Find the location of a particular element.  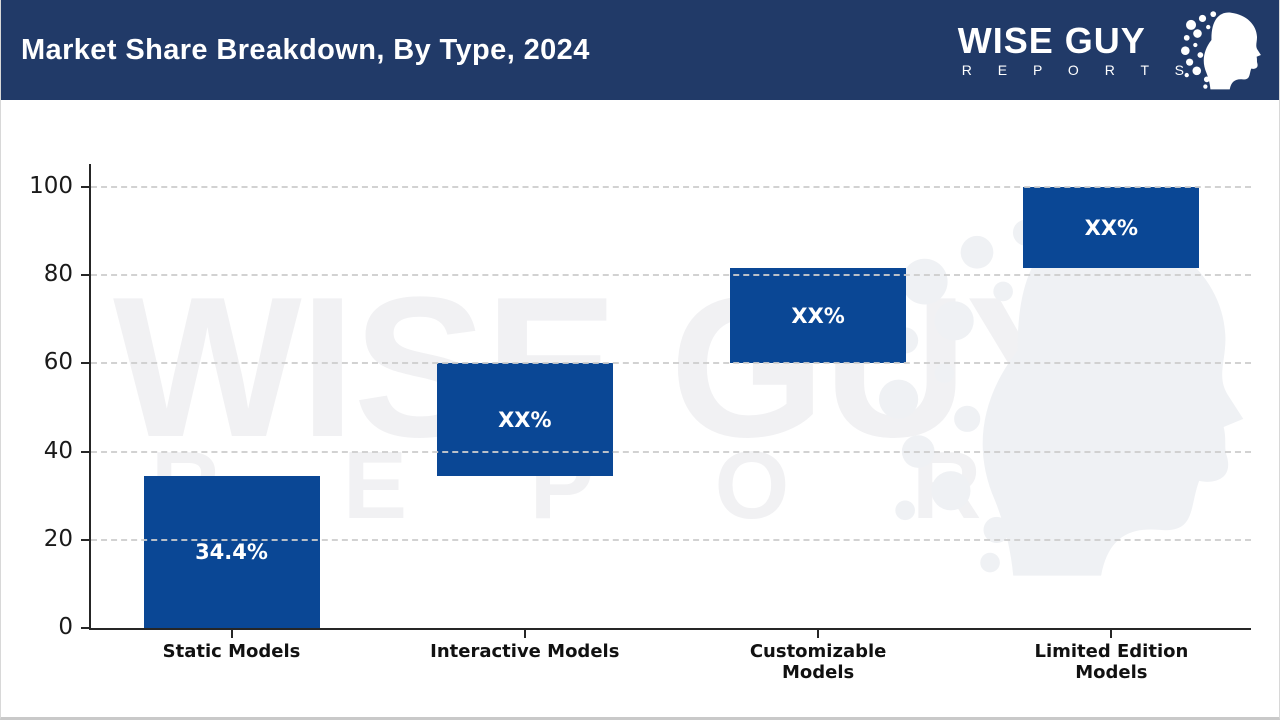

x-category-label: Static Models is located at coordinates (231, 651).